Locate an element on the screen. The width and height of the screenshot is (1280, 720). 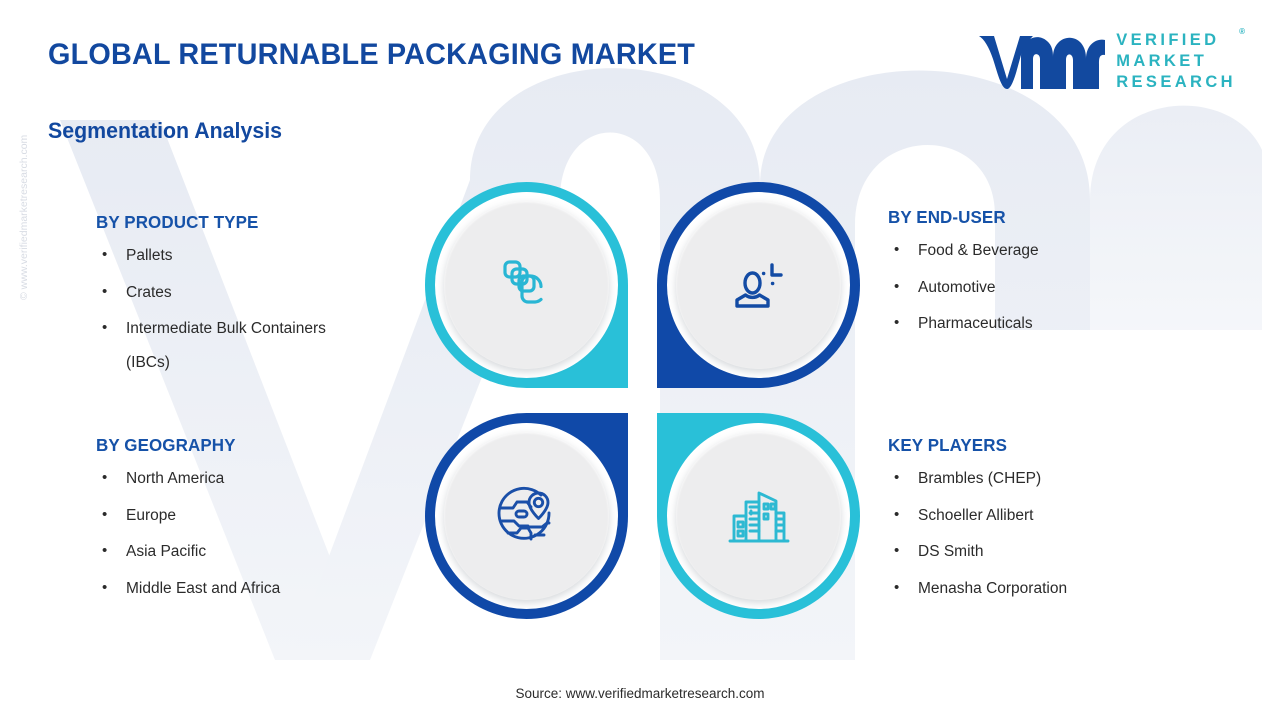
vmr-logo: VERIFIED MARKET RESEARCH ® is located at coordinates (1111, 60).